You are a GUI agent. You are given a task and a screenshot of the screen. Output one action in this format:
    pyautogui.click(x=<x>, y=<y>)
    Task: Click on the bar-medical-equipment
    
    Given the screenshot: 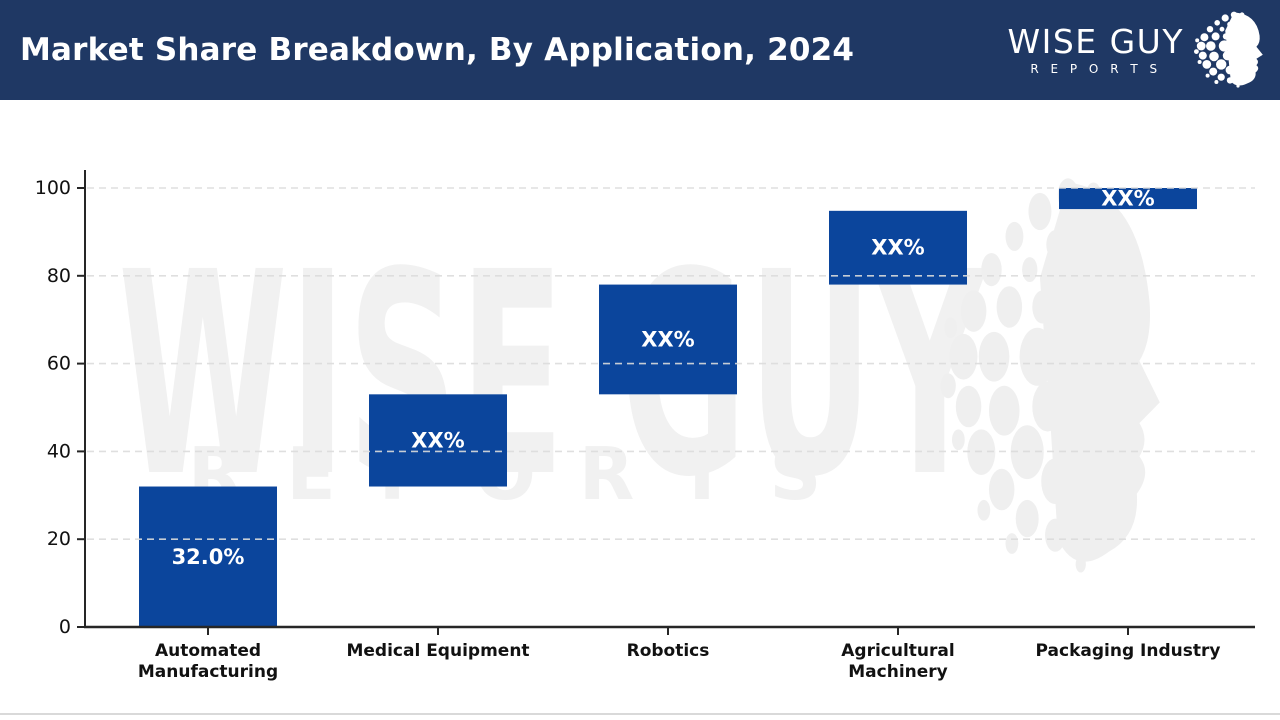 What is the action you would take?
    pyautogui.click(x=438, y=440)
    